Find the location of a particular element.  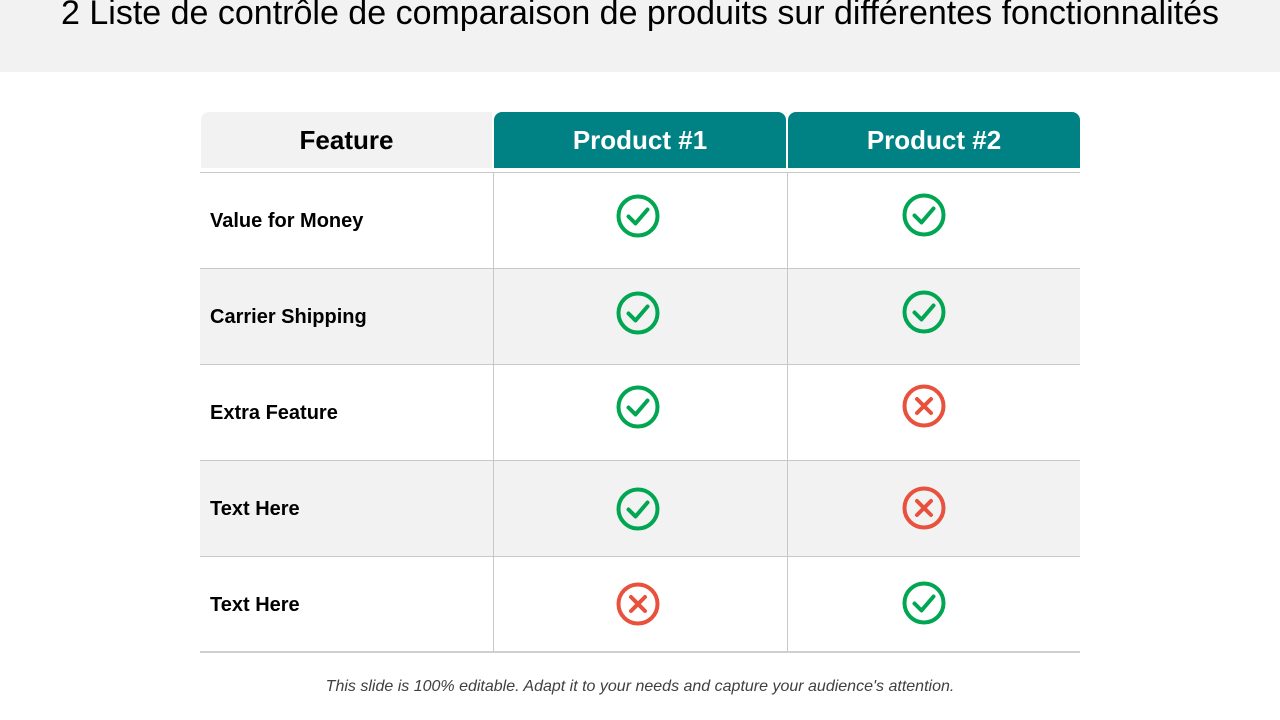

row-0-product-1-icon is located at coordinates (638, 216).